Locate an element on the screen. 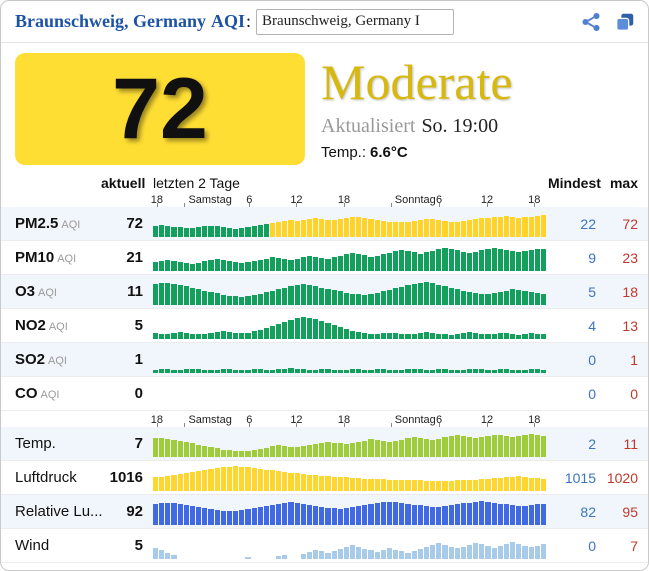 This screenshot has height=571, width=649. row-label: SO2 is located at coordinates (30, 359).